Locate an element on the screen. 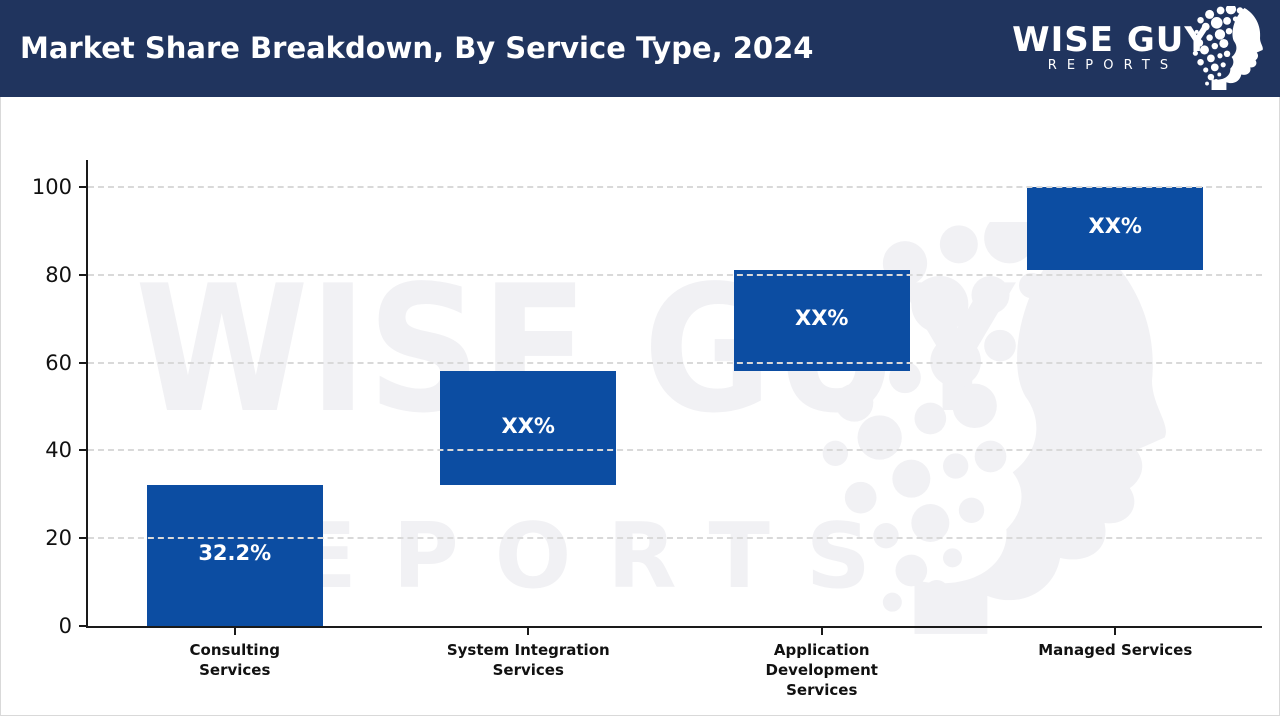  y-axis-tick-label: 40 is located at coordinates (58, 450).